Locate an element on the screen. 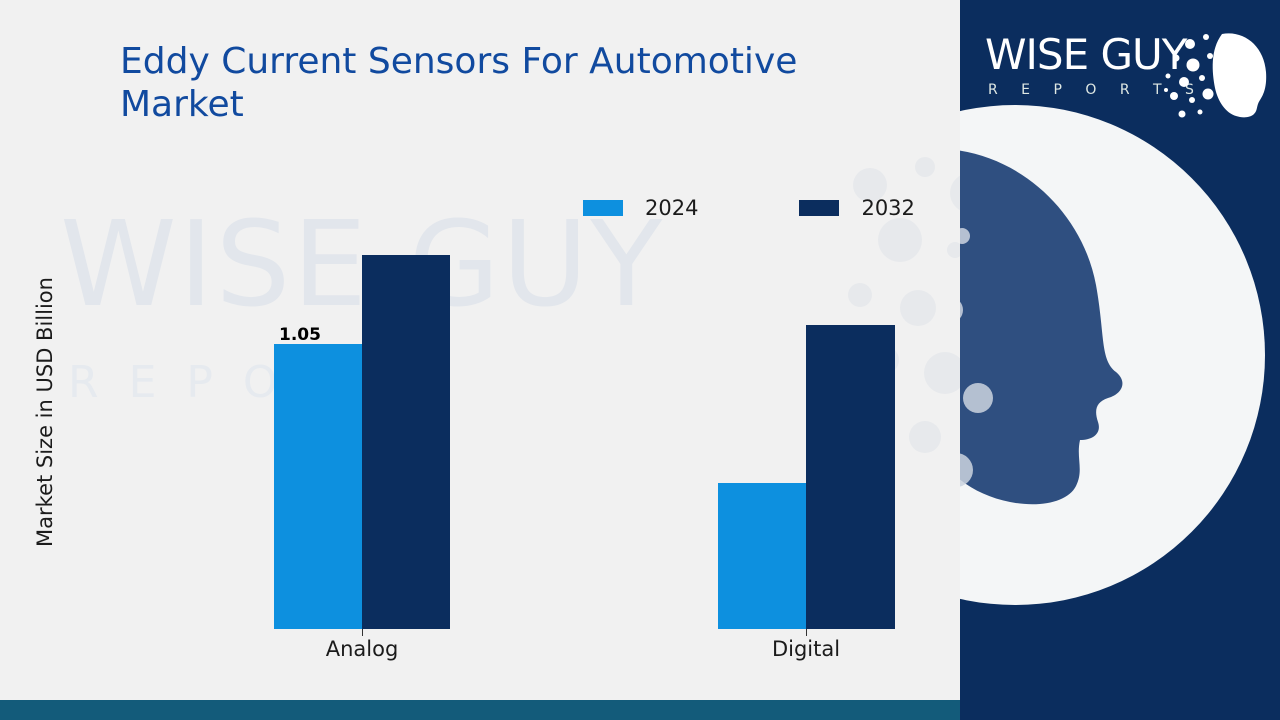 This screenshot has width=1280, height=720. x-axis-tick-digital is located at coordinates (806, 632).